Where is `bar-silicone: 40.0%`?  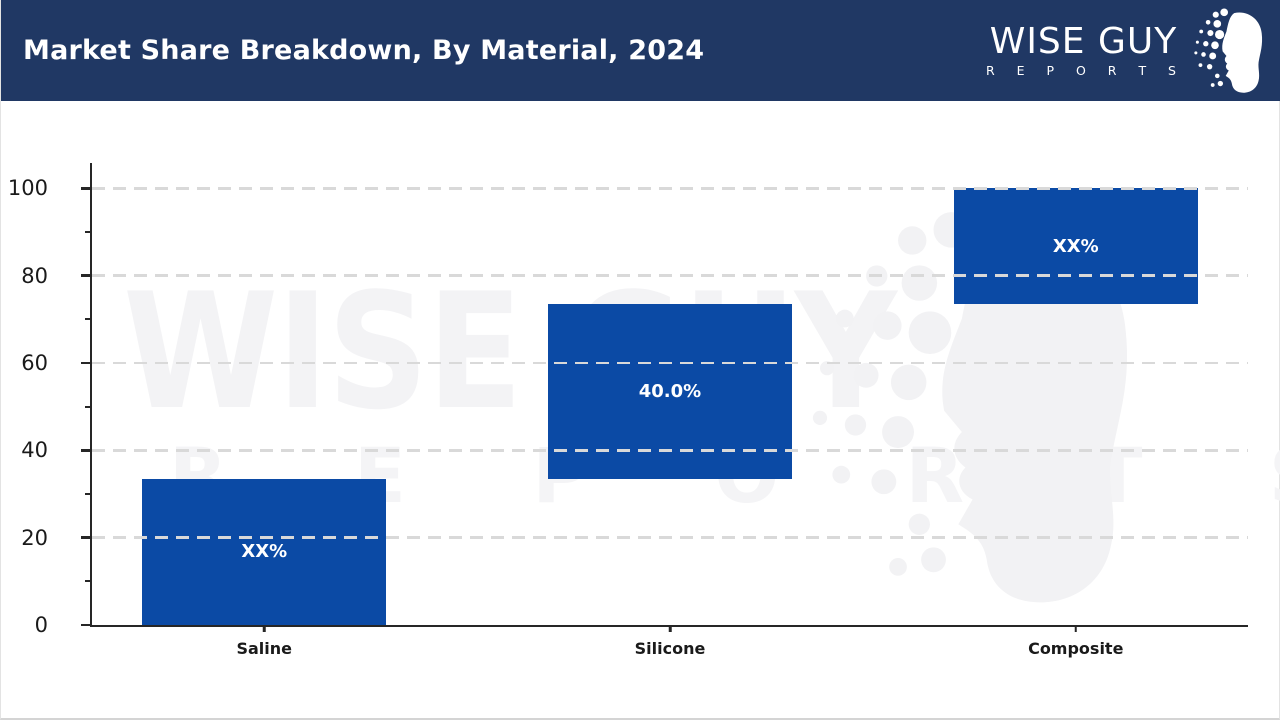
bar-silicone: 40.0% is located at coordinates (670, 391).